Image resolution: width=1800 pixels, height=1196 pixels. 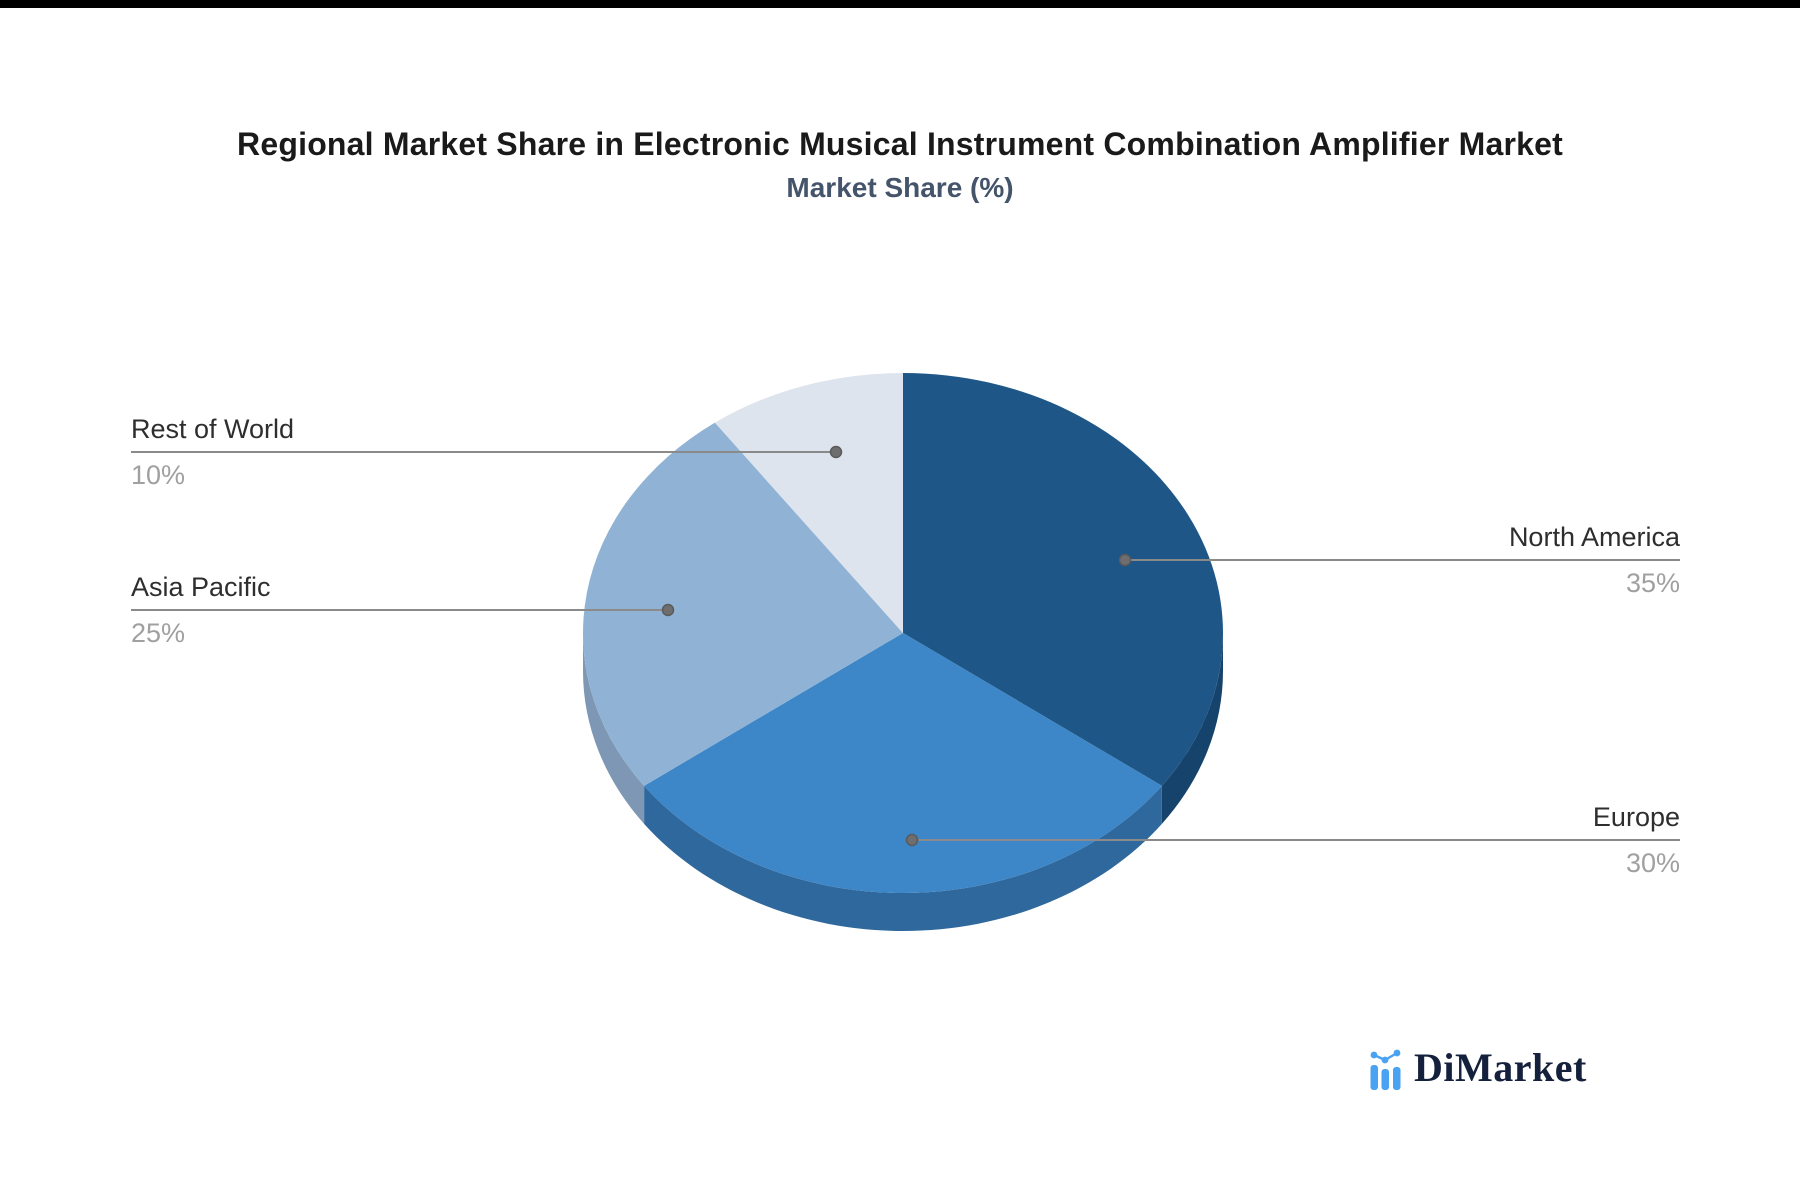 What do you see at coordinates (1652, 583) in the screenshot?
I see `slice-pct-north-america: 35%` at bounding box center [1652, 583].